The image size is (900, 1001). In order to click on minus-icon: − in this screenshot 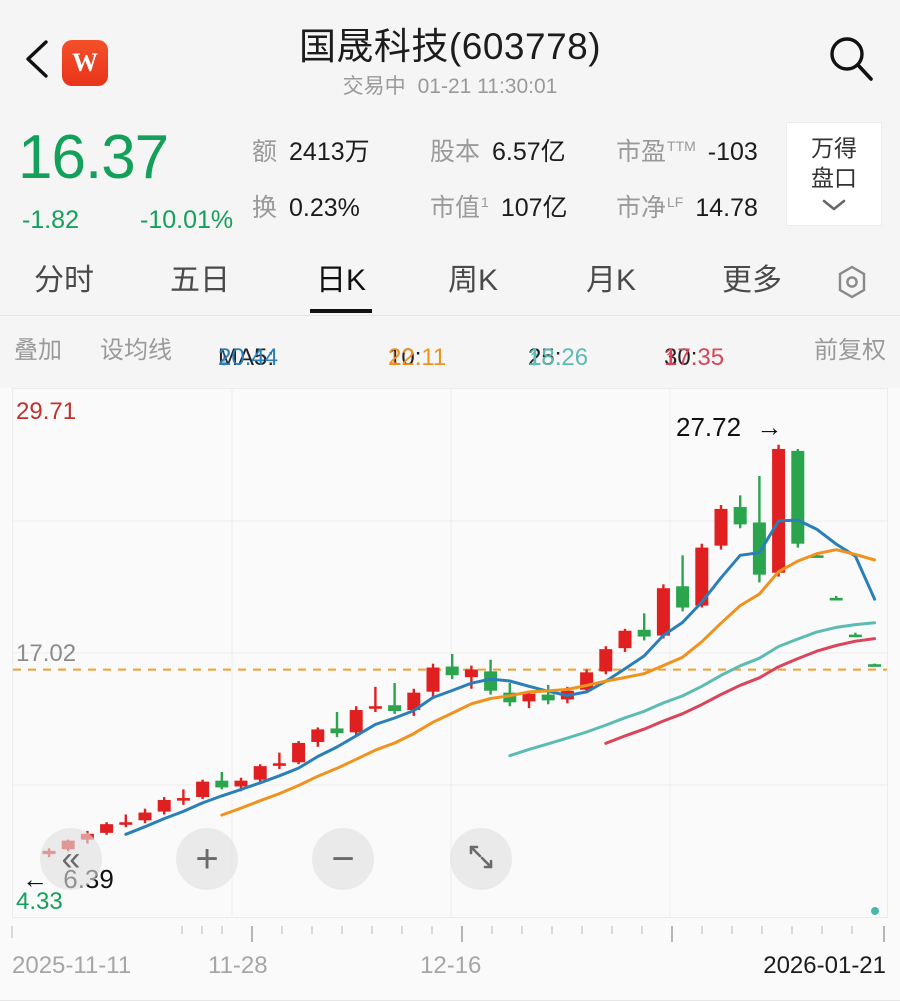, I will do `click(343, 859)`.